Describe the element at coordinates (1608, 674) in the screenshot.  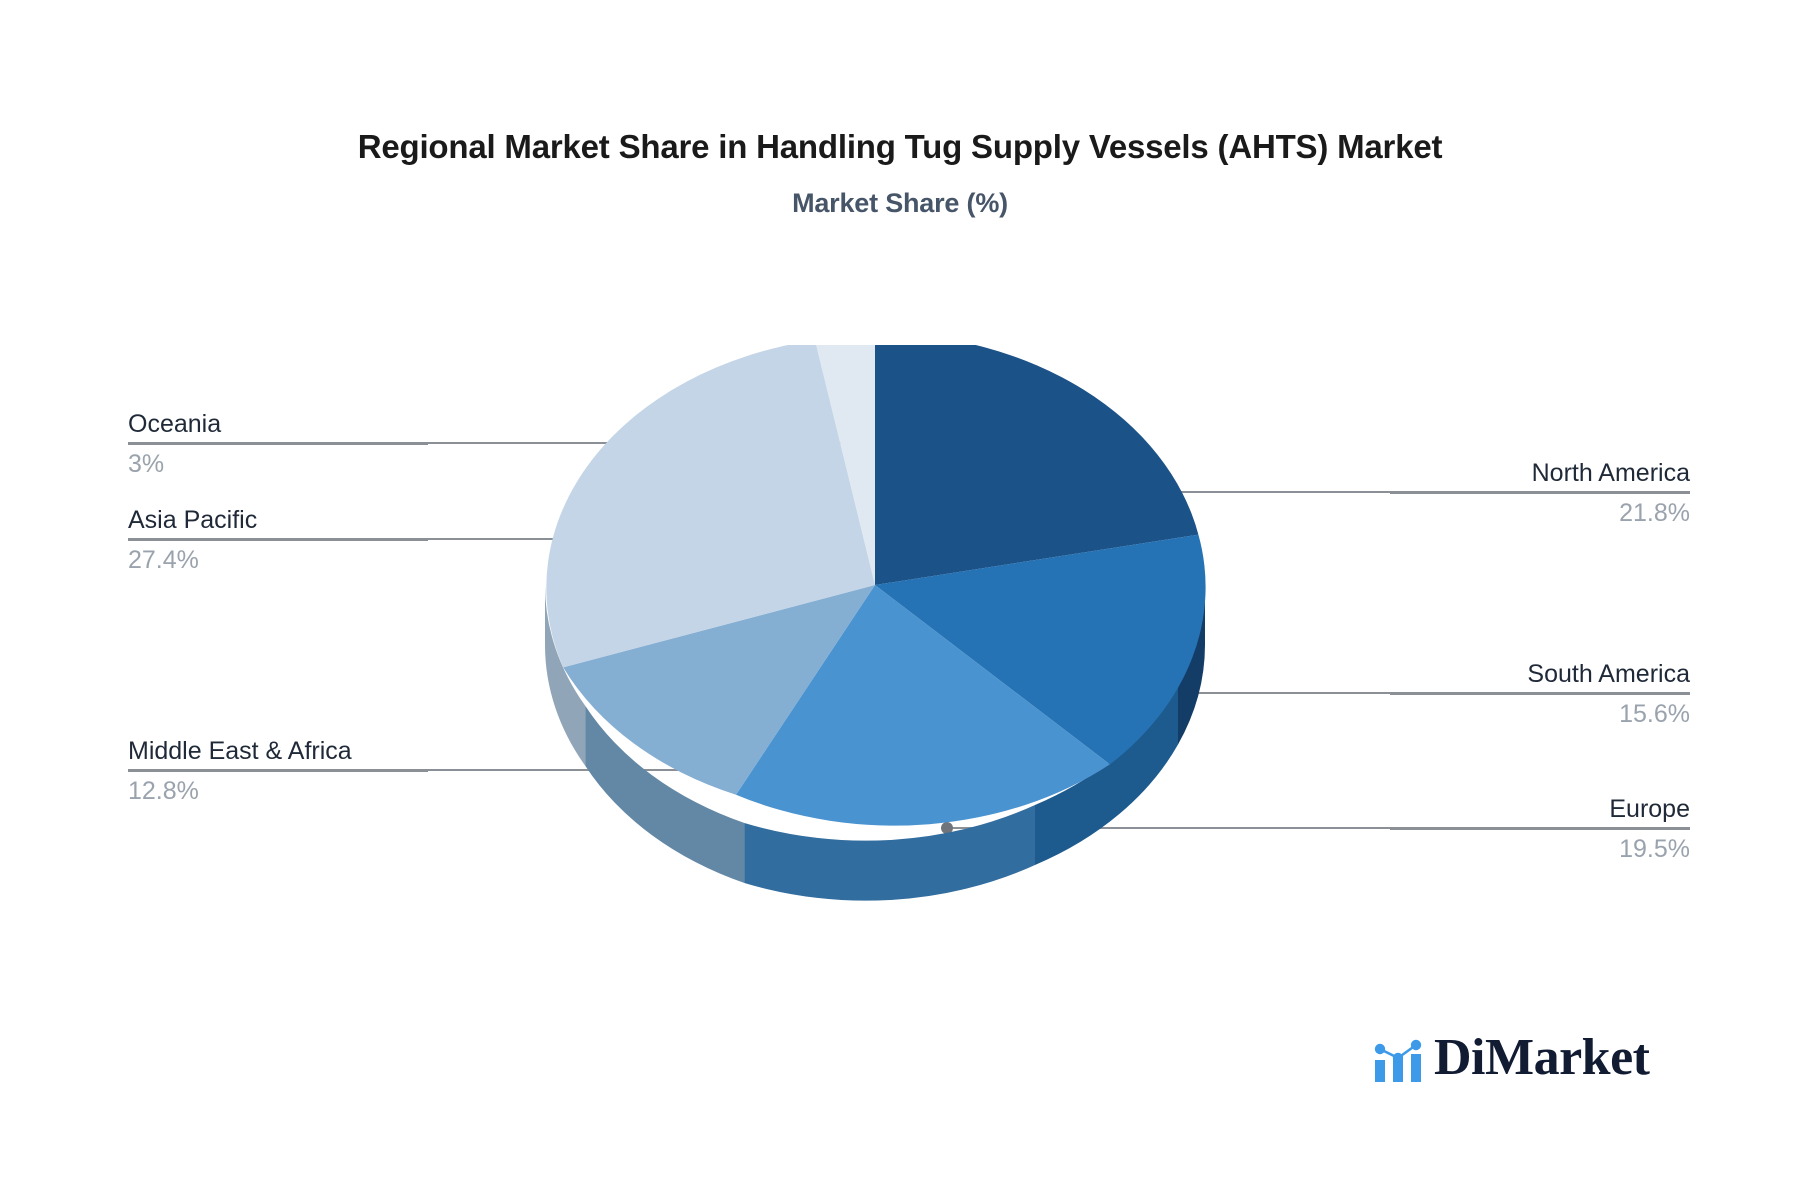
I see `callout-label: South America` at that location.